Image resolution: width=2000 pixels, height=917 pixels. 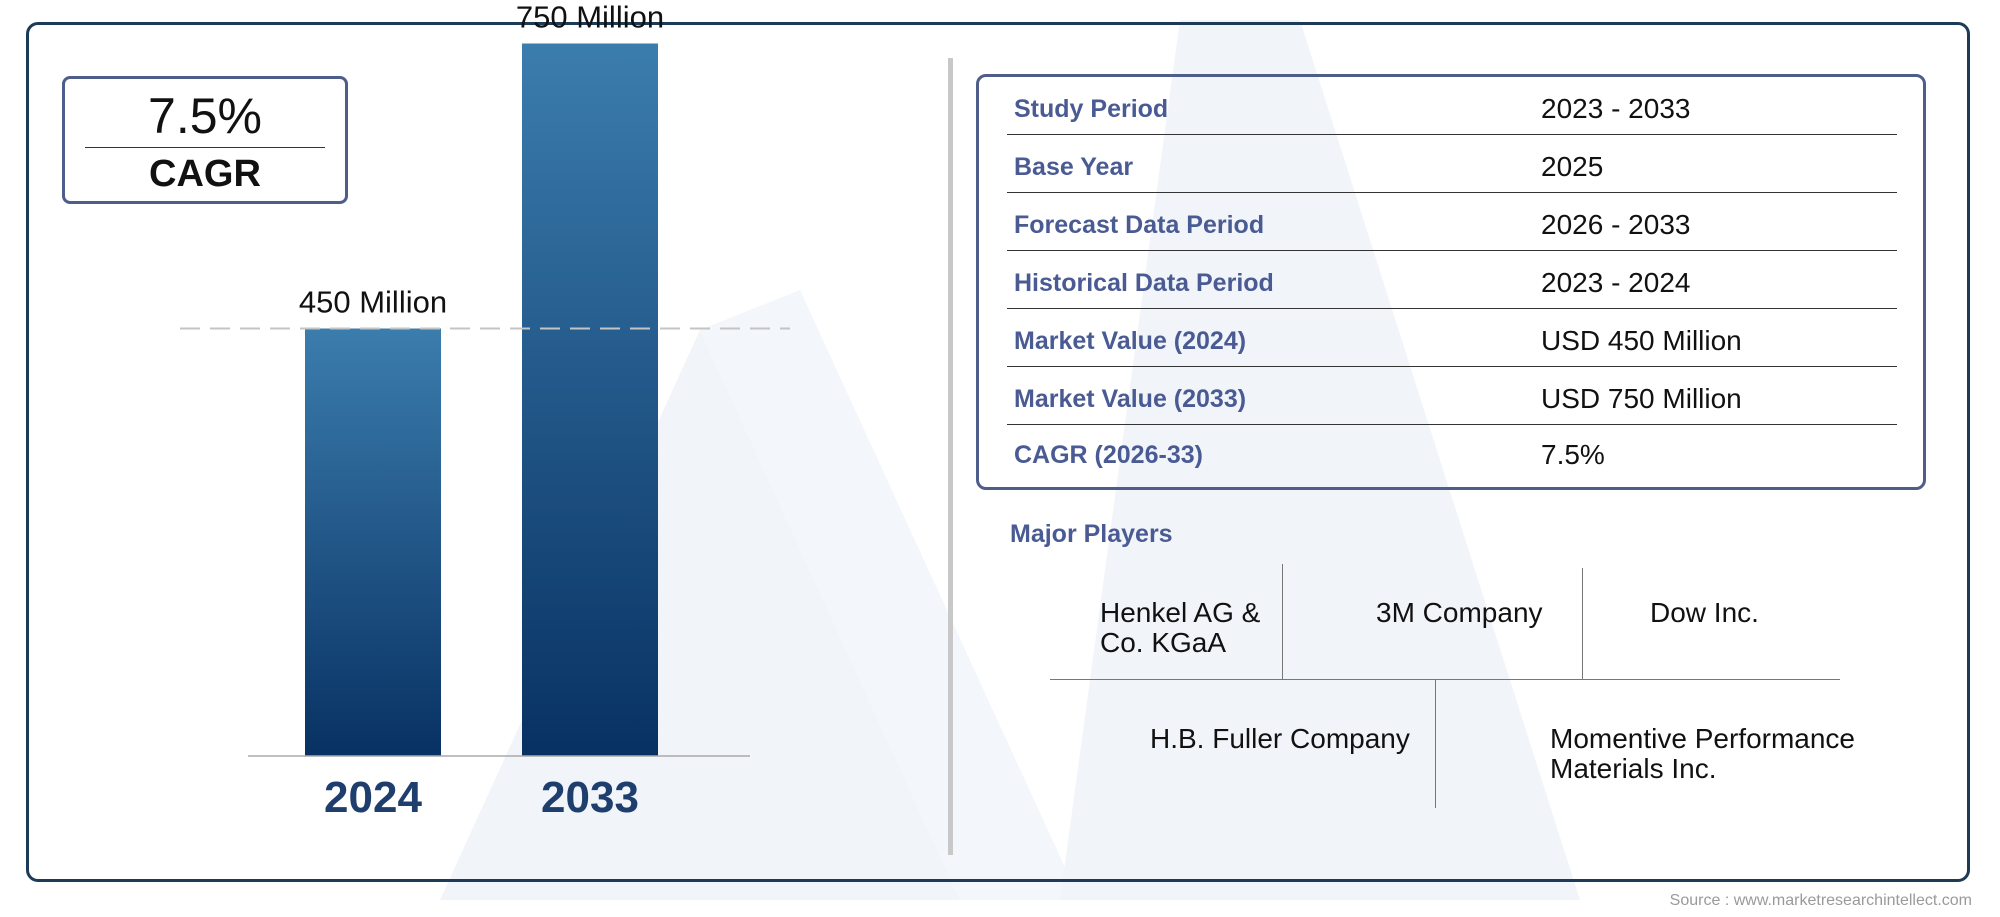 What do you see at coordinates (373, 797) in the screenshot?
I see `category-label: 2024` at bounding box center [373, 797].